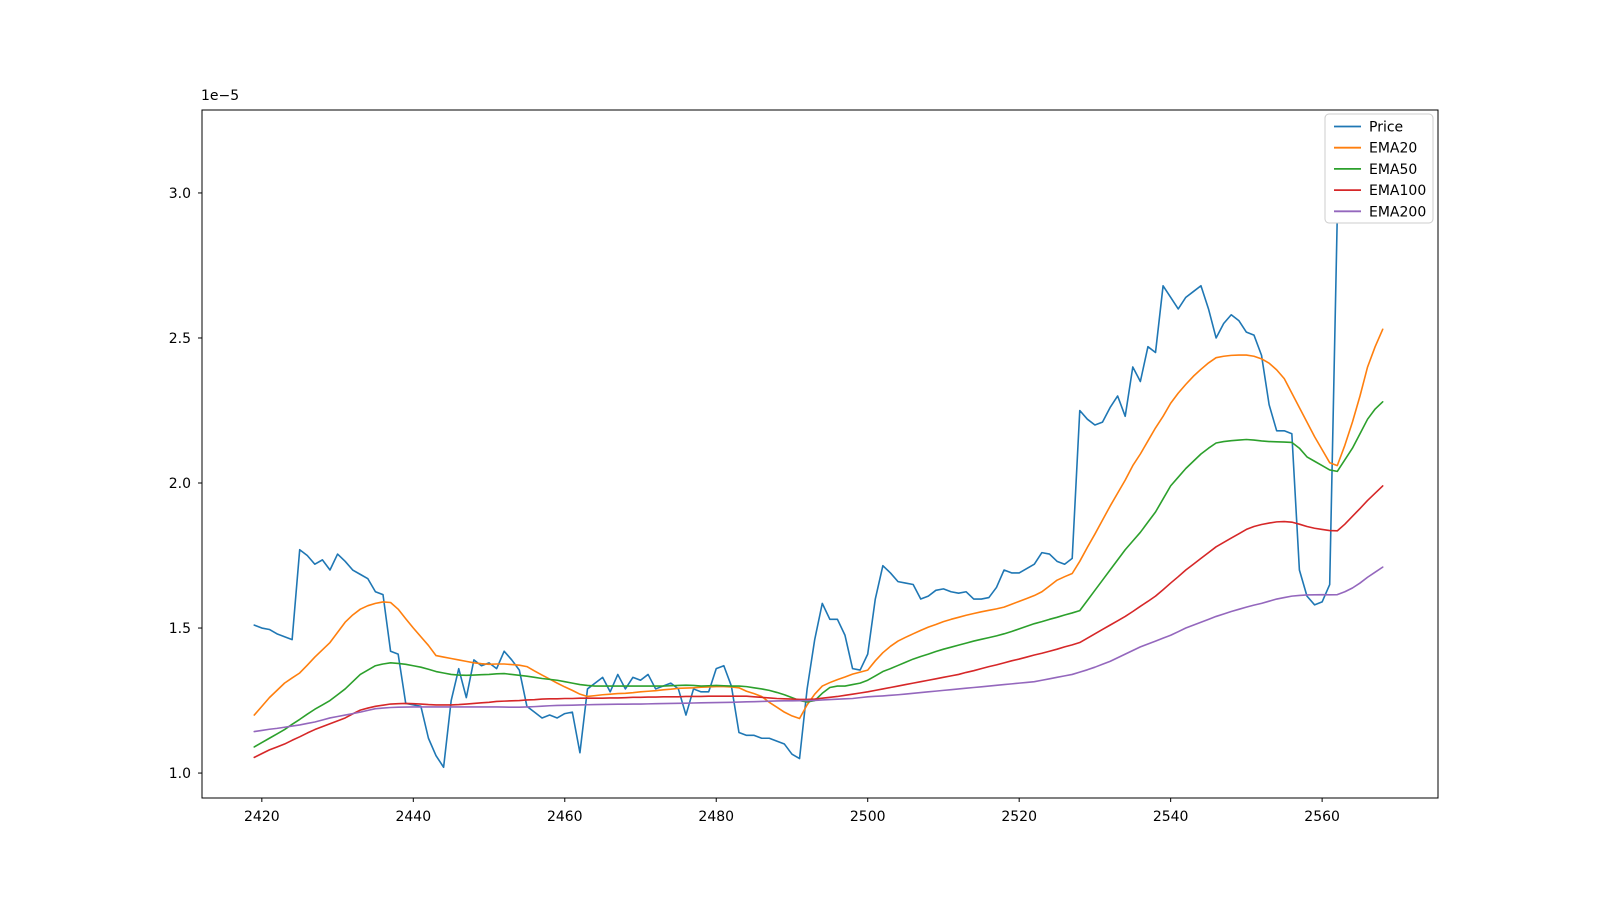 This screenshot has width=1600, height=900. I want to click on x-tick-label: 2480, so click(716, 817).